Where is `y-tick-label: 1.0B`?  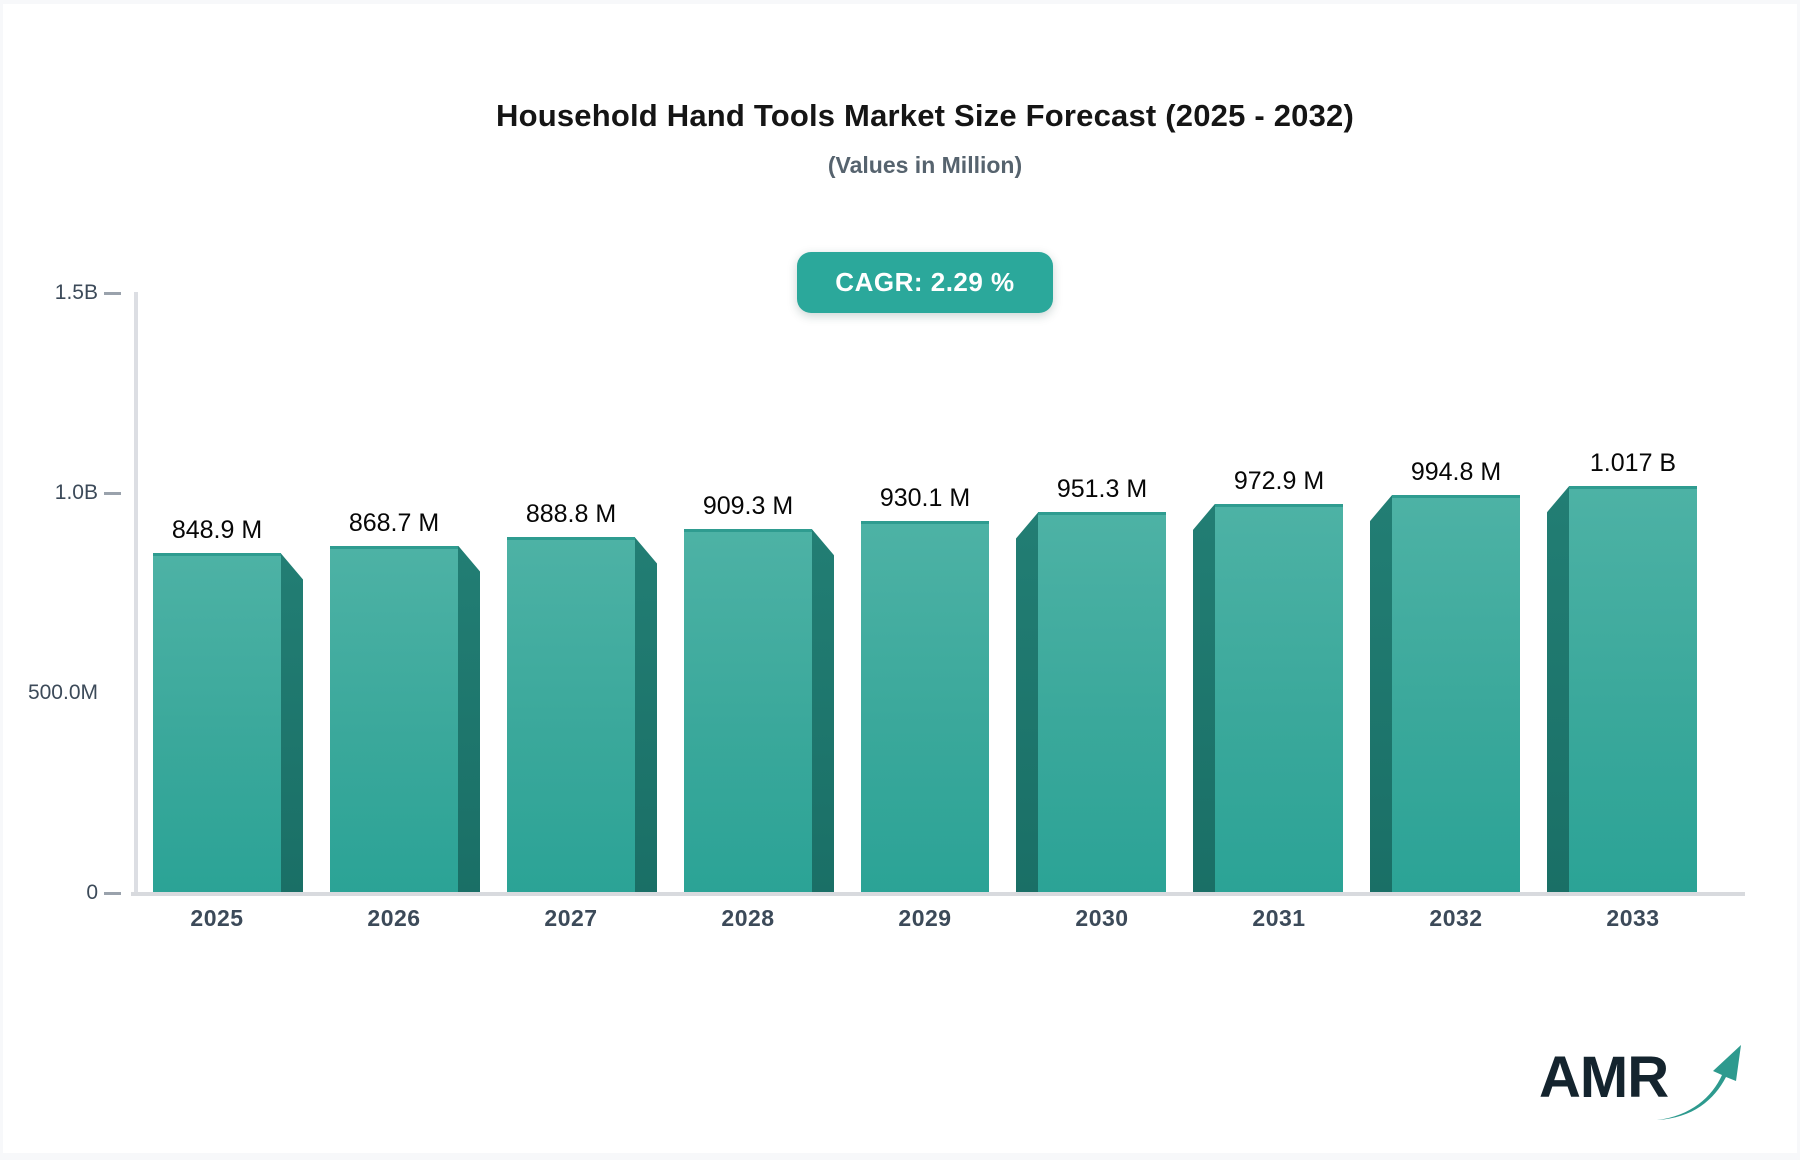 y-tick-label: 1.0B is located at coordinates (76, 492).